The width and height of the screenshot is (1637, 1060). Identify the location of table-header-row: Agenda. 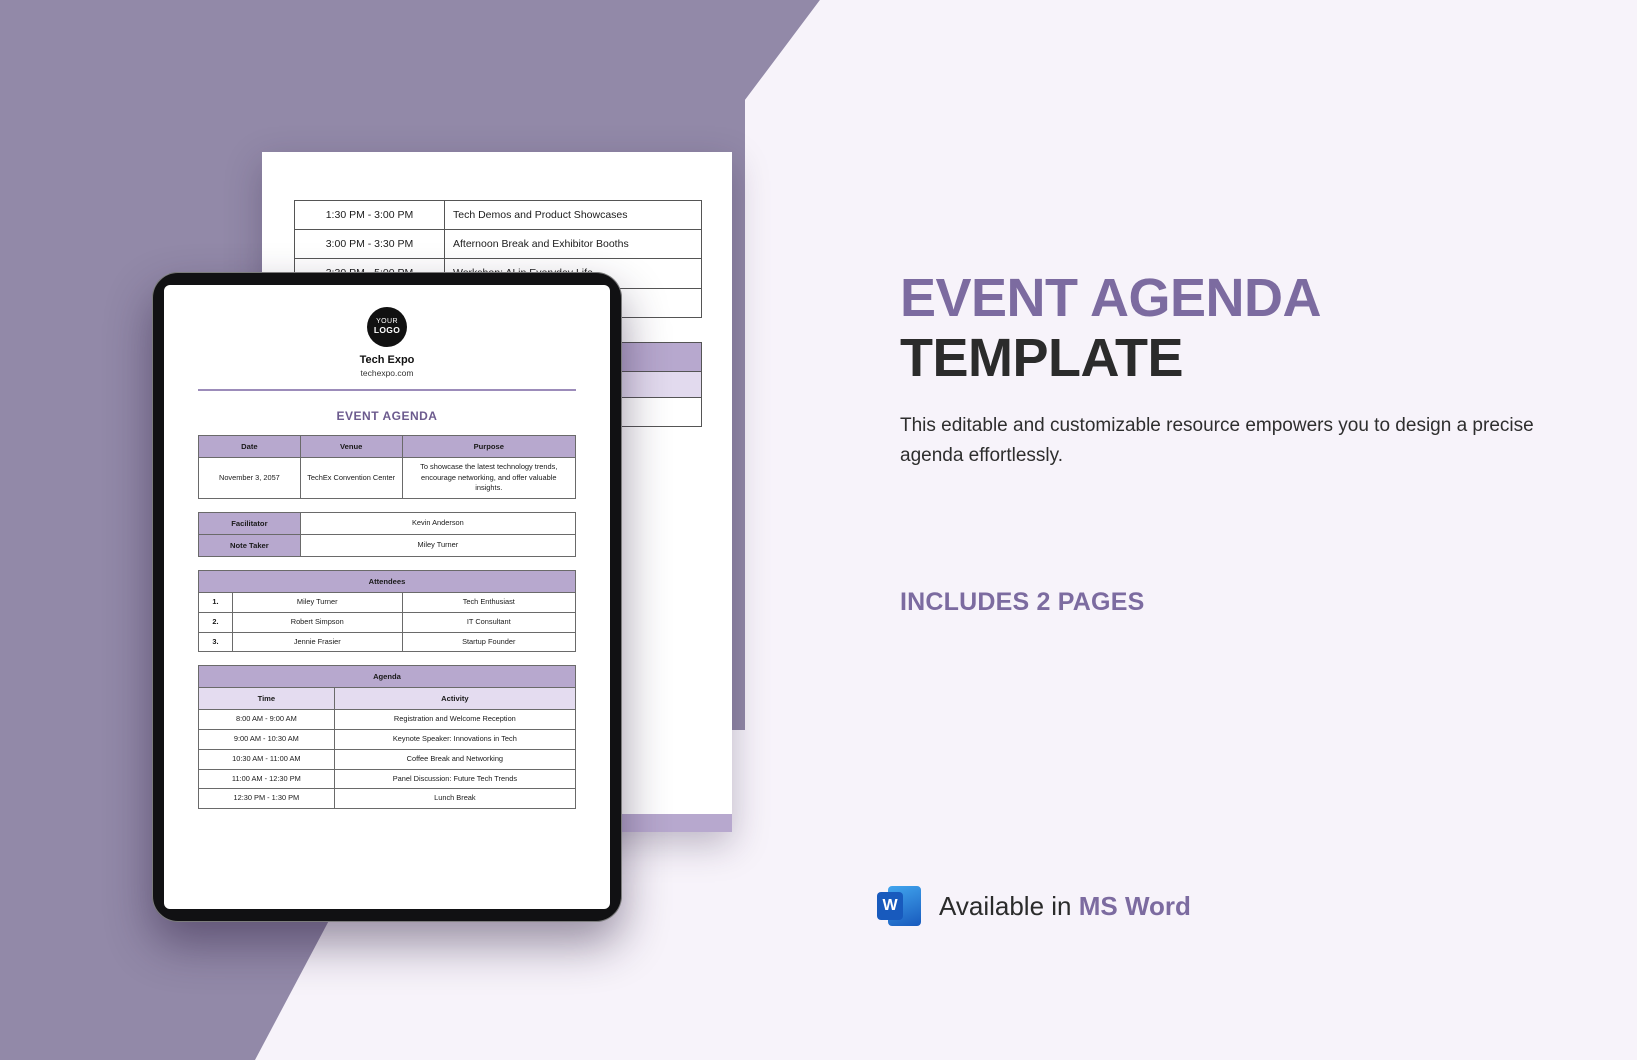
(387, 677).